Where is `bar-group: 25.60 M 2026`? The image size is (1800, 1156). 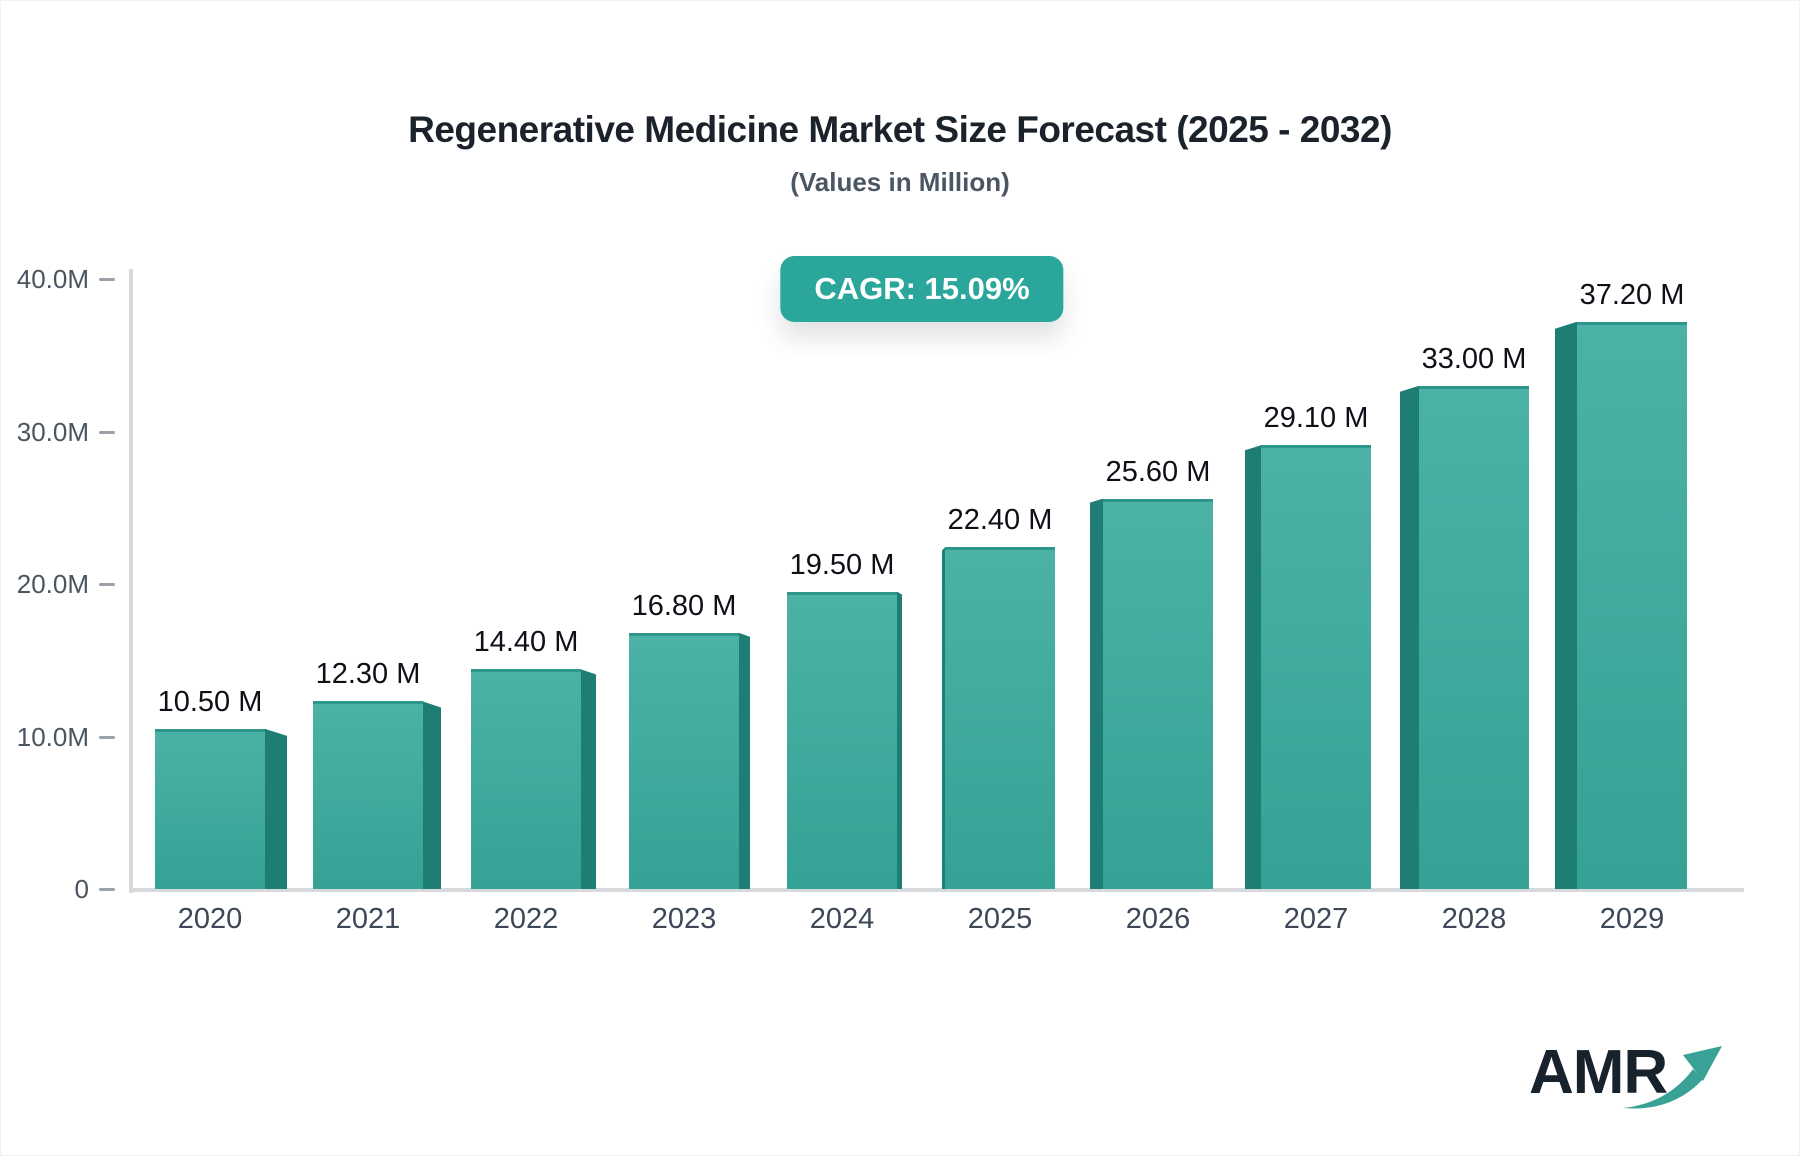
bar-group: 25.60 M 2026 is located at coordinates (1158, 607).